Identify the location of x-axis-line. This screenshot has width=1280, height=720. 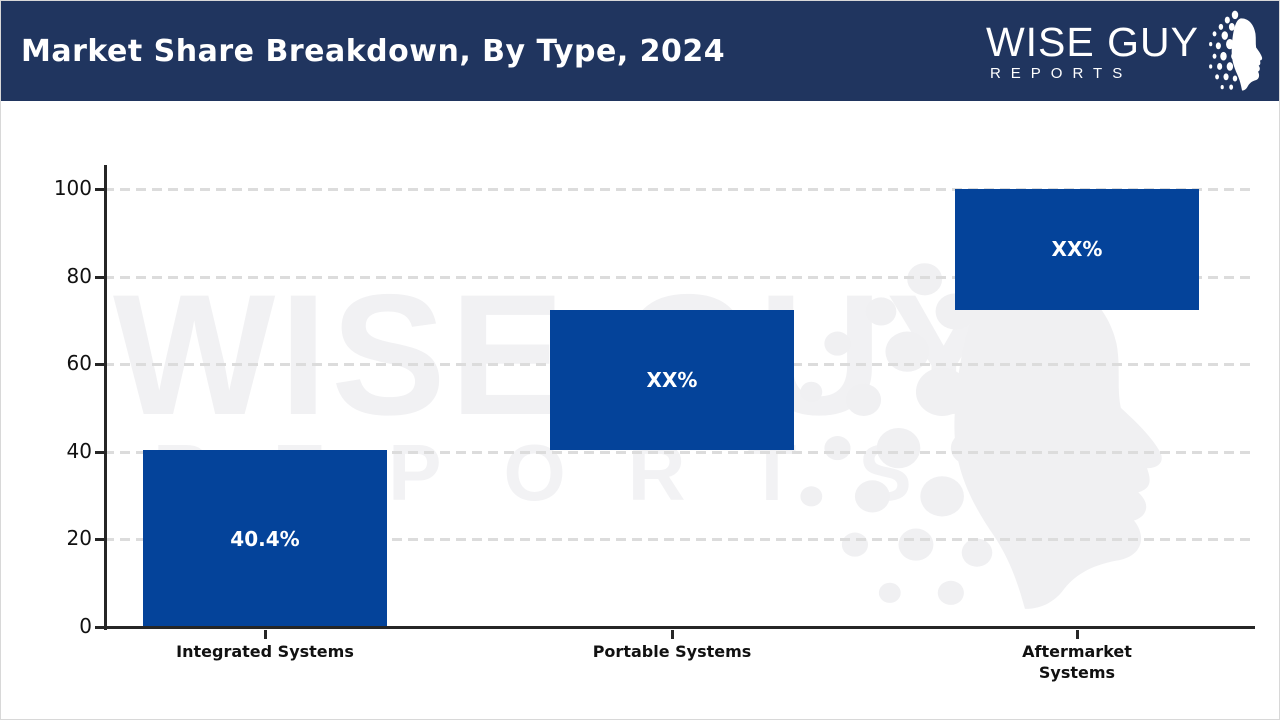
(679, 627).